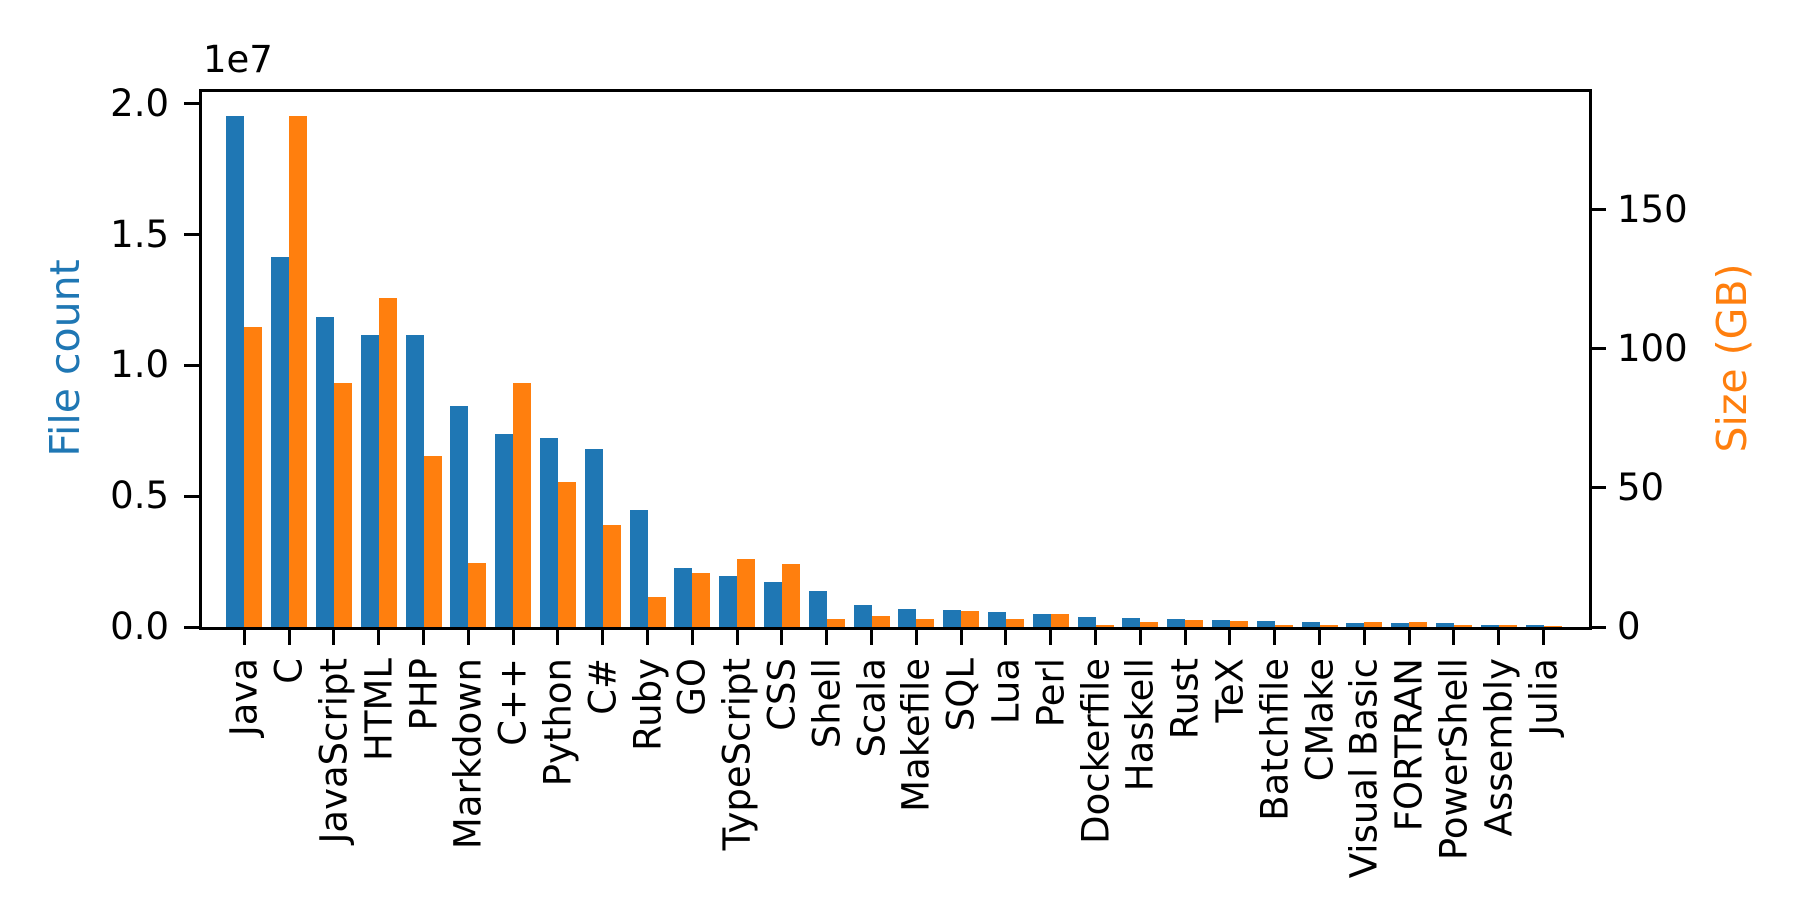 This screenshot has height=900, width=1800. What do you see at coordinates (827, 703) in the screenshot?
I see `x-tick-label: Shell` at bounding box center [827, 703].